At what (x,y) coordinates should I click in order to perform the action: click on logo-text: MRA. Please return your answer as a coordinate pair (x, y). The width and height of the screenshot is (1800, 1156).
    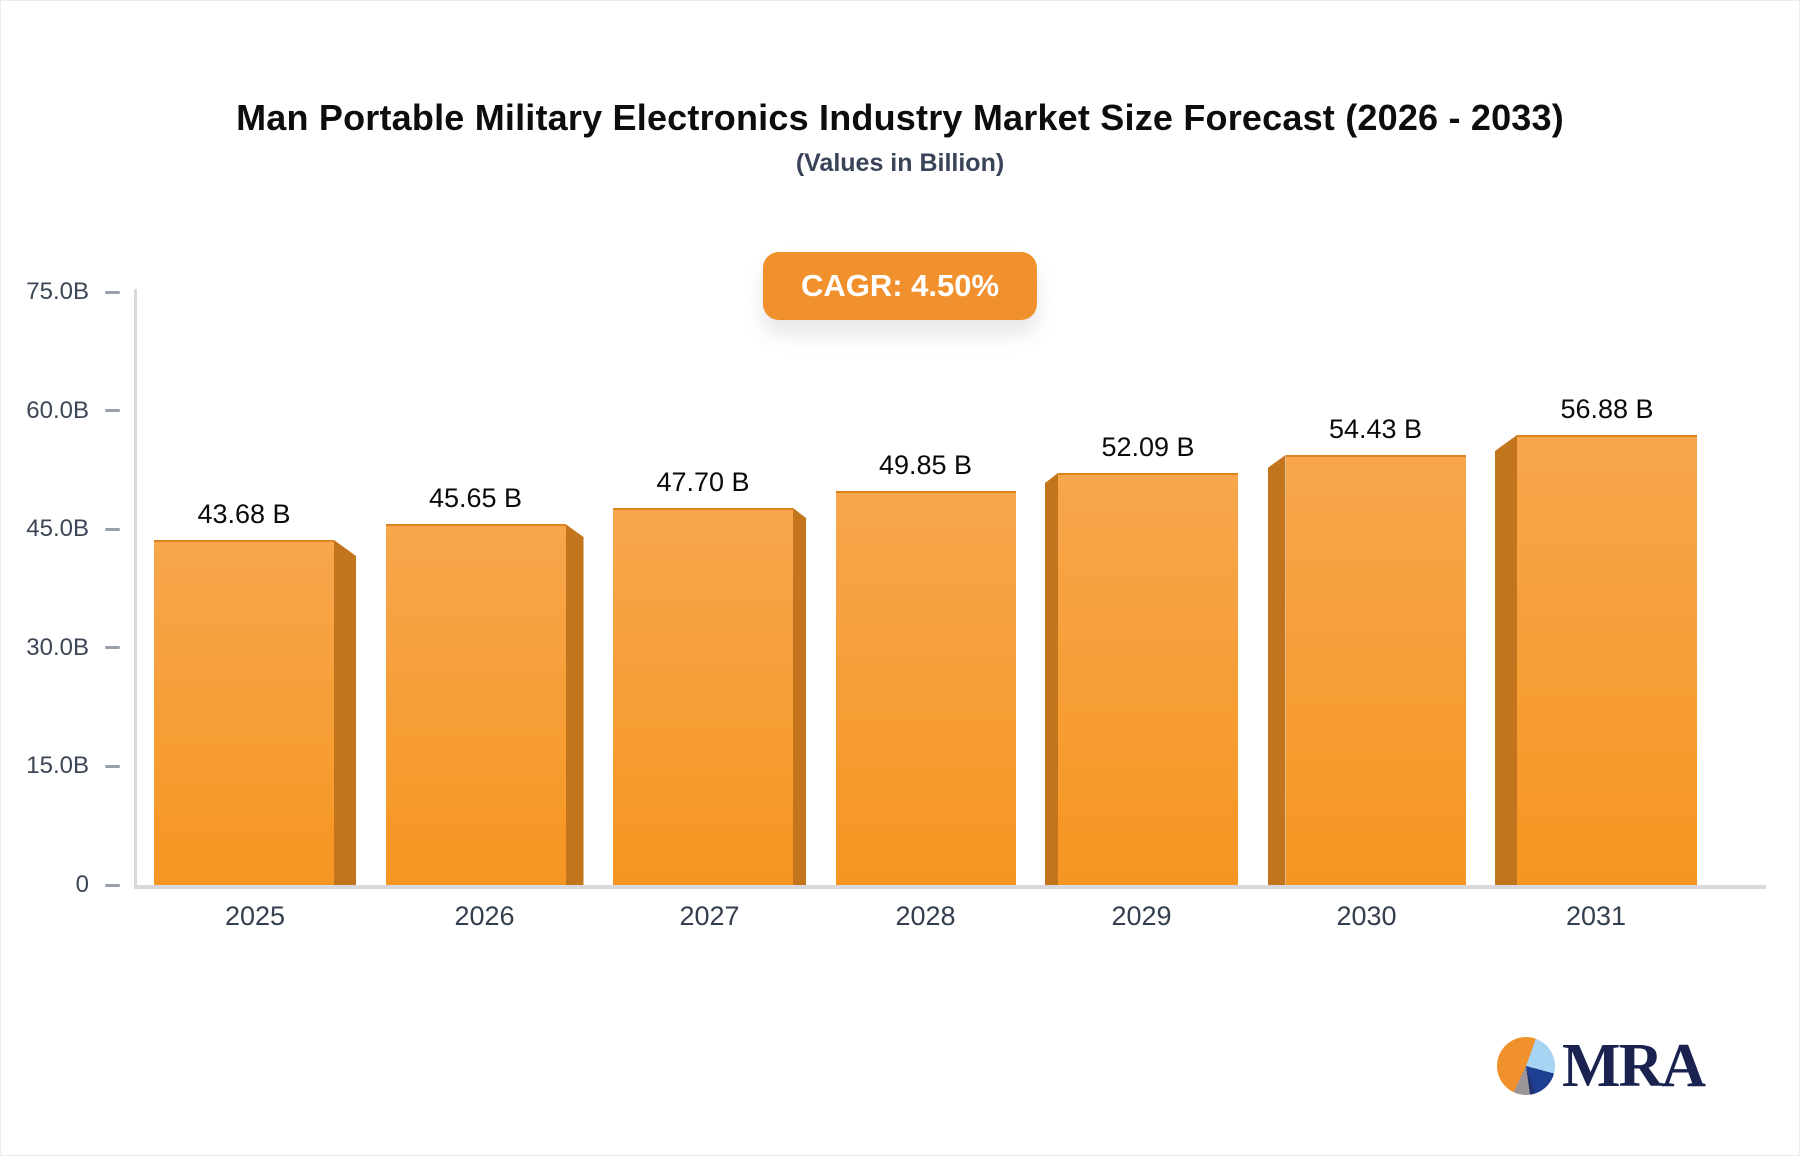
    Looking at the image, I should click on (1634, 1066).